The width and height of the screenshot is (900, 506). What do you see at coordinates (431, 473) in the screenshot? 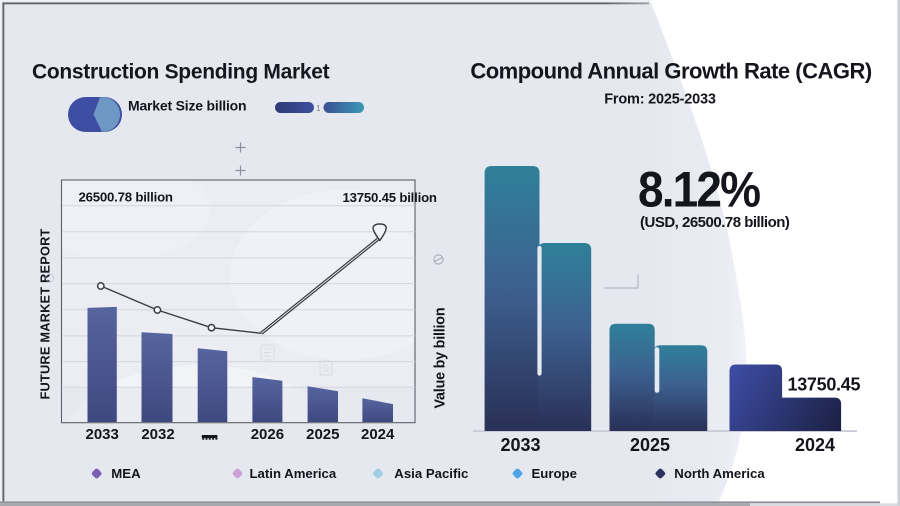
I see `svg-text: Asia Pacific` at bounding box center [431, 473].